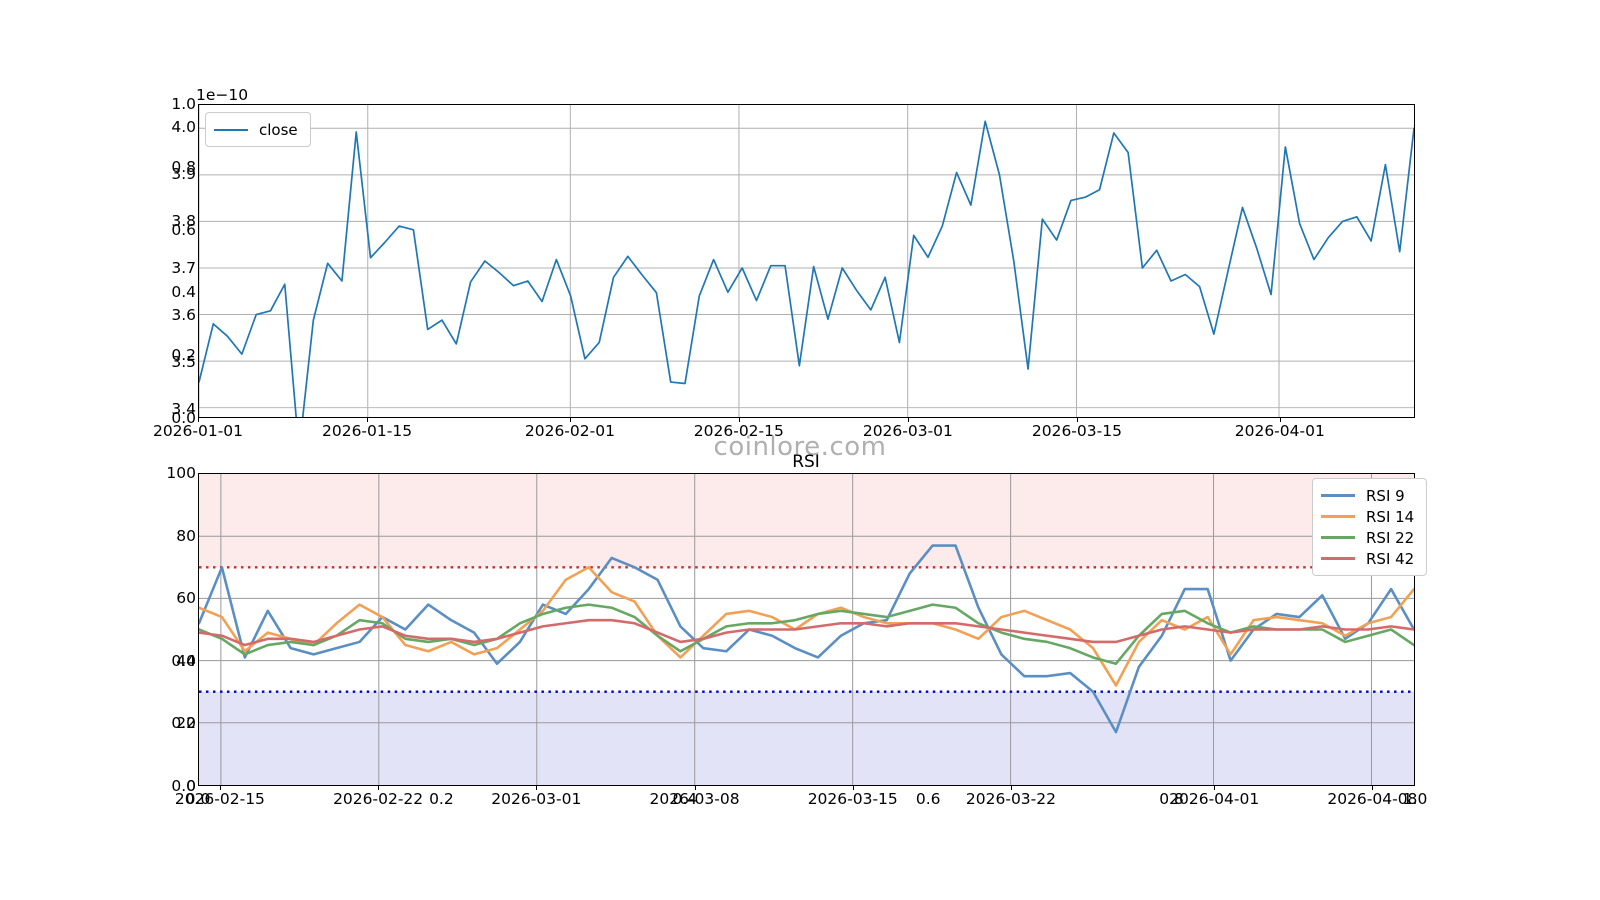  What do you see at coordinates (181, 473) in the screenshot?
I see `rsi-y-tick-100: 100` at bounding box center [181, 473].